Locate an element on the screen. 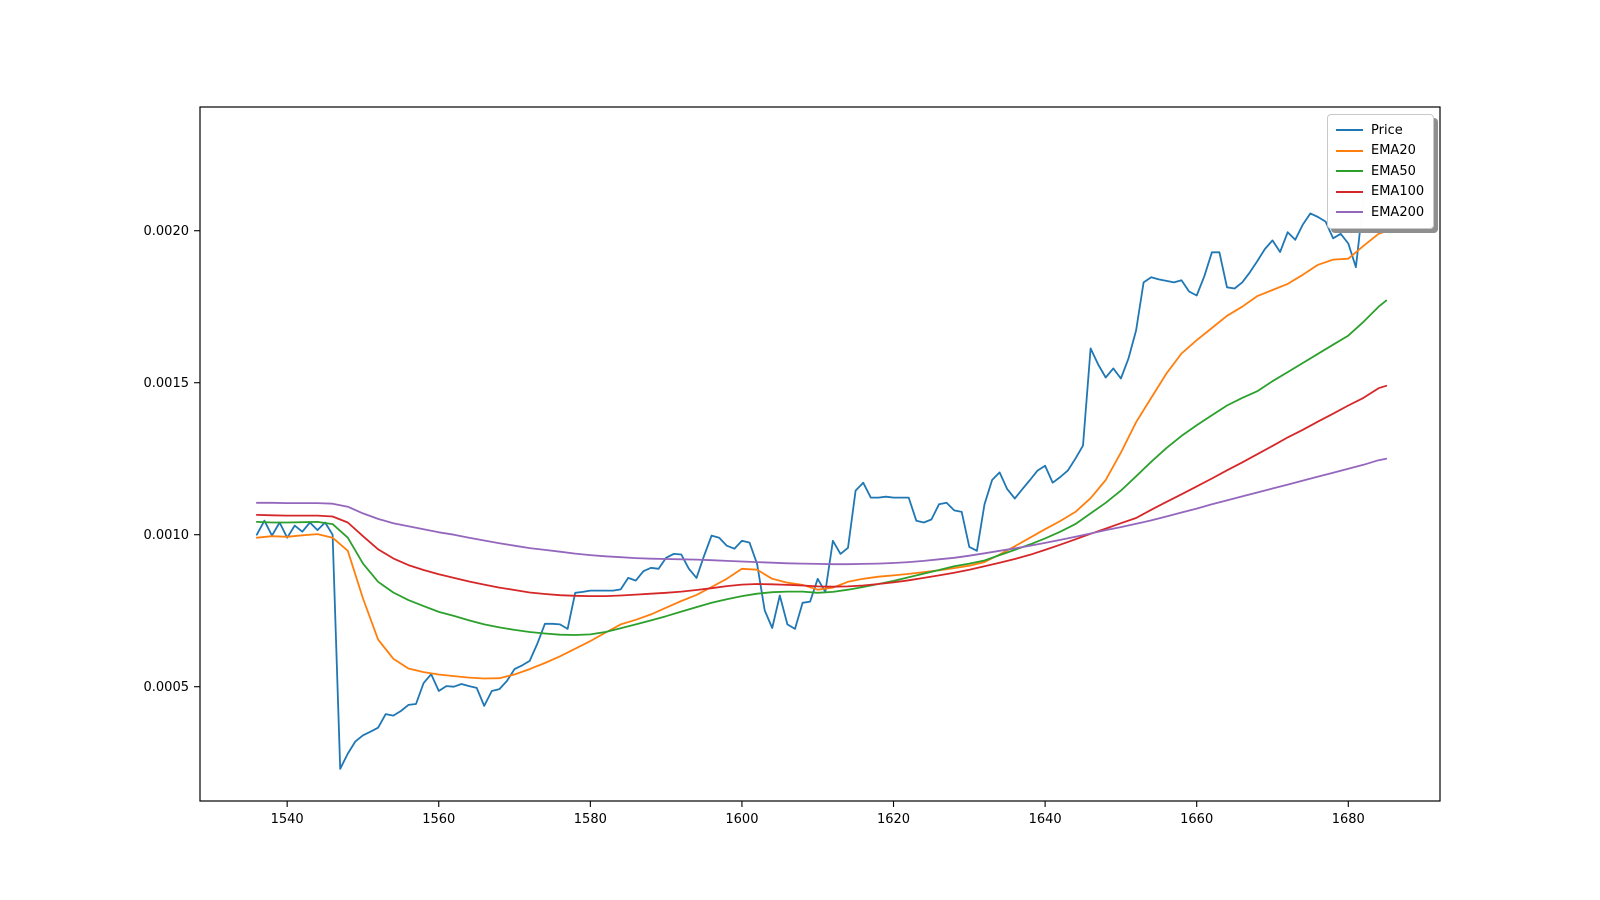  y-tick-label: 0.0020 is located at coordinates (167, 231).